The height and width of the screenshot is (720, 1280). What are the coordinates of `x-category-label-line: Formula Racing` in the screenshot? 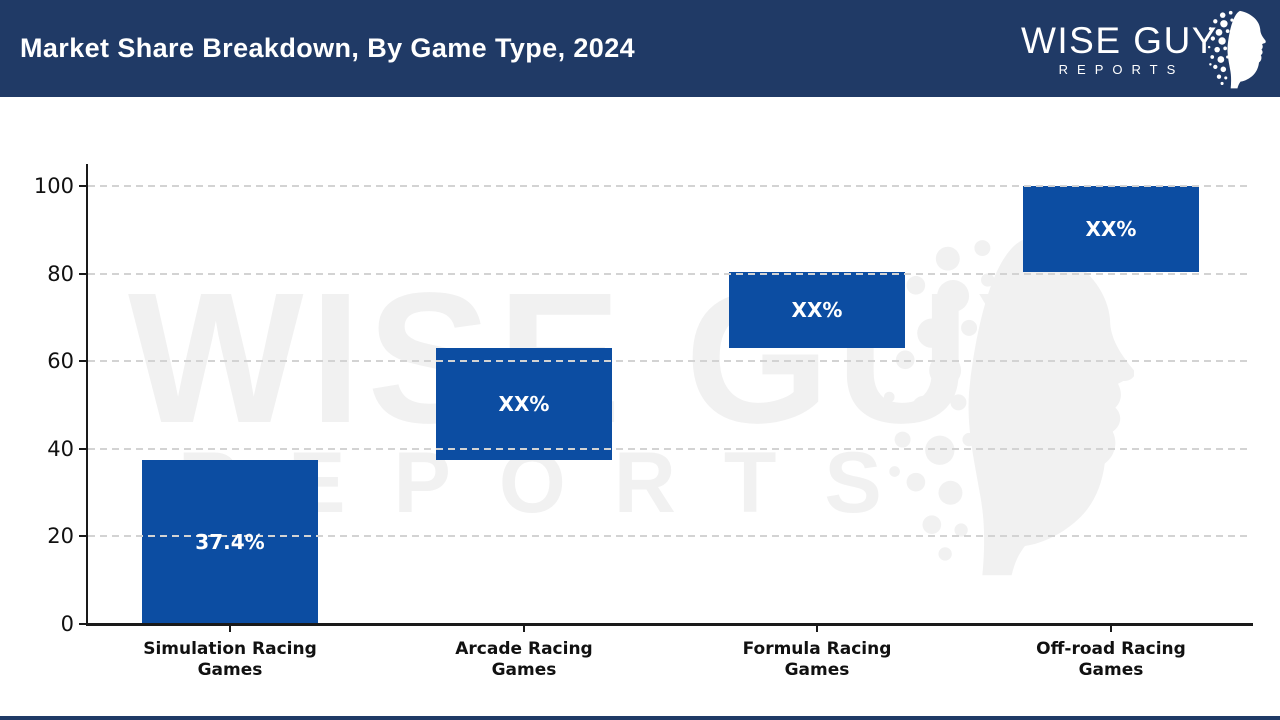 It's located at (817, 649).